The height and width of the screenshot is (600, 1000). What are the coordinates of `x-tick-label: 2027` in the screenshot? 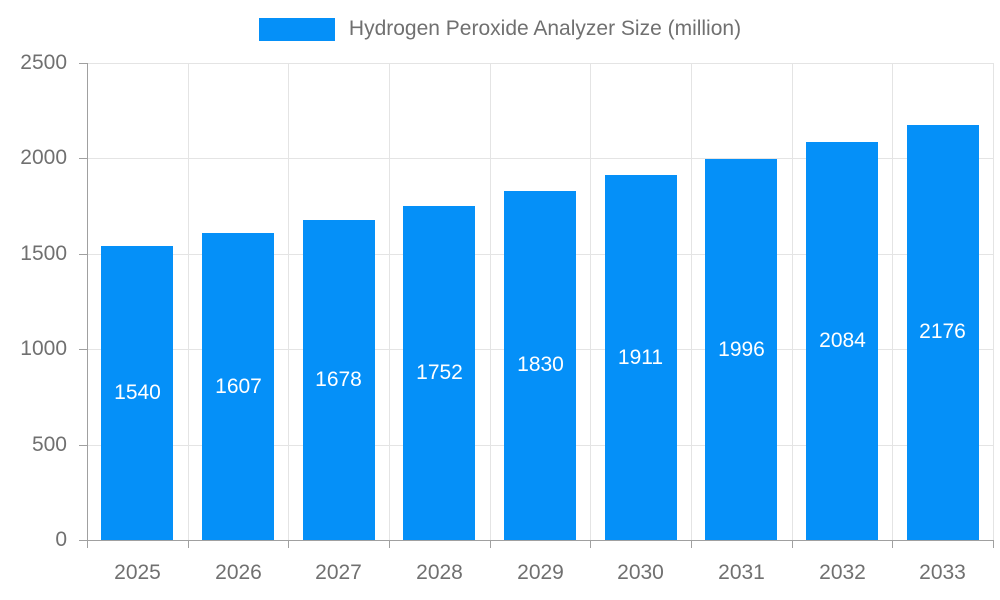 It's located at (338, 572).